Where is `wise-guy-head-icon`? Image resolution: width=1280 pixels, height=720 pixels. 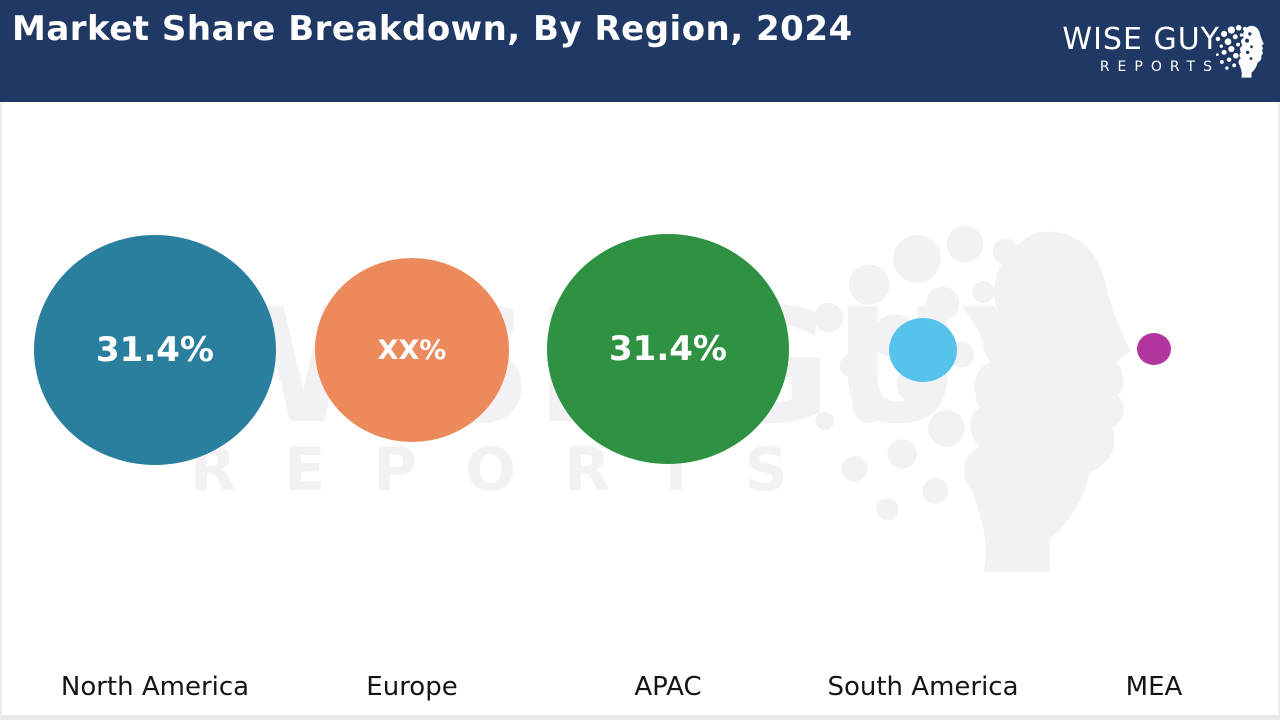 wise-guy-head-icon is located at coordinates (1239, 51).